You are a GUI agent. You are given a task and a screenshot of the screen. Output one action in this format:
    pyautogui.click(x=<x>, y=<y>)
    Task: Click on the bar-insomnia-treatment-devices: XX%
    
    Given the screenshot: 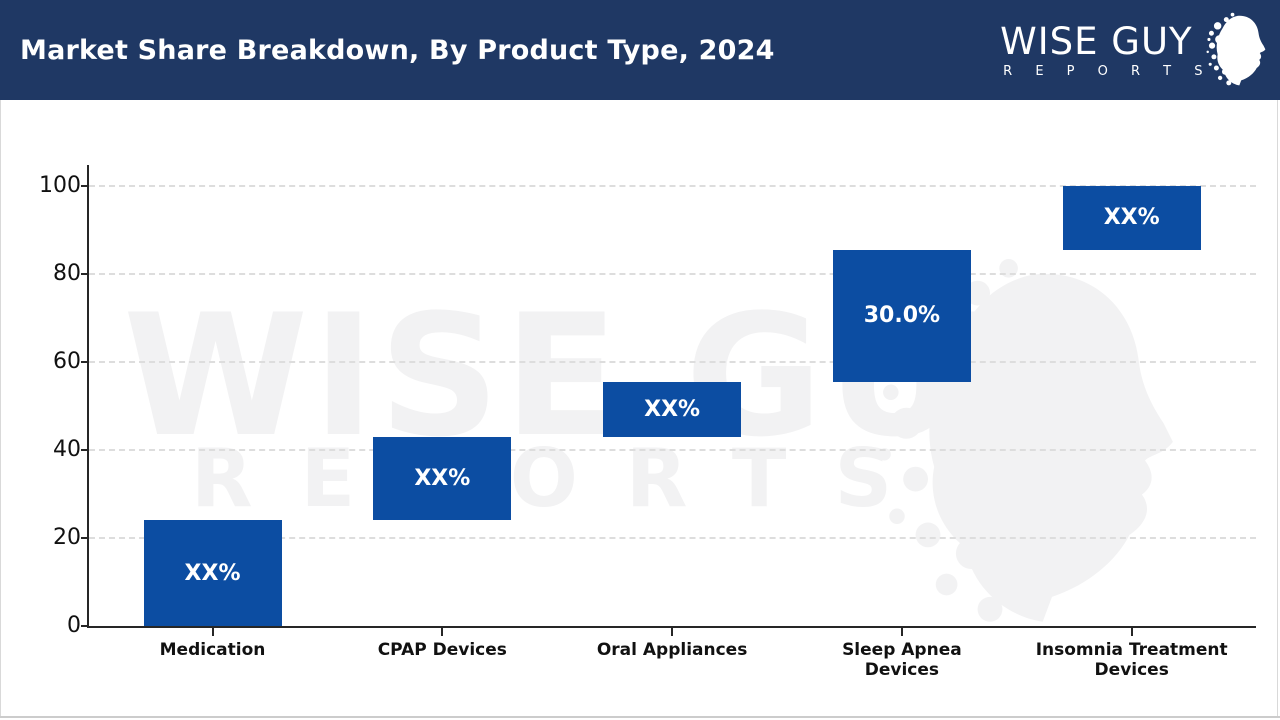 What is the action you would take?
    pyautogui.click(x=1131, y=218)
    